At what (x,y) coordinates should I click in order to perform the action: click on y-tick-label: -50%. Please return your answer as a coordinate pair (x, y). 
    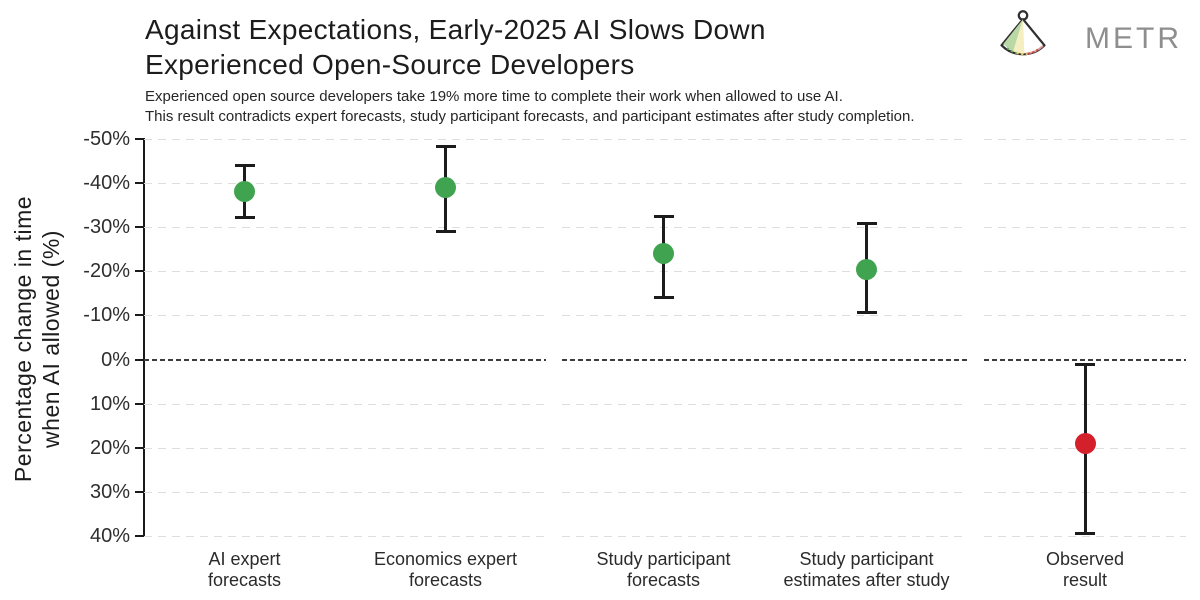
    Looking at the image, I should click on (106, 139).